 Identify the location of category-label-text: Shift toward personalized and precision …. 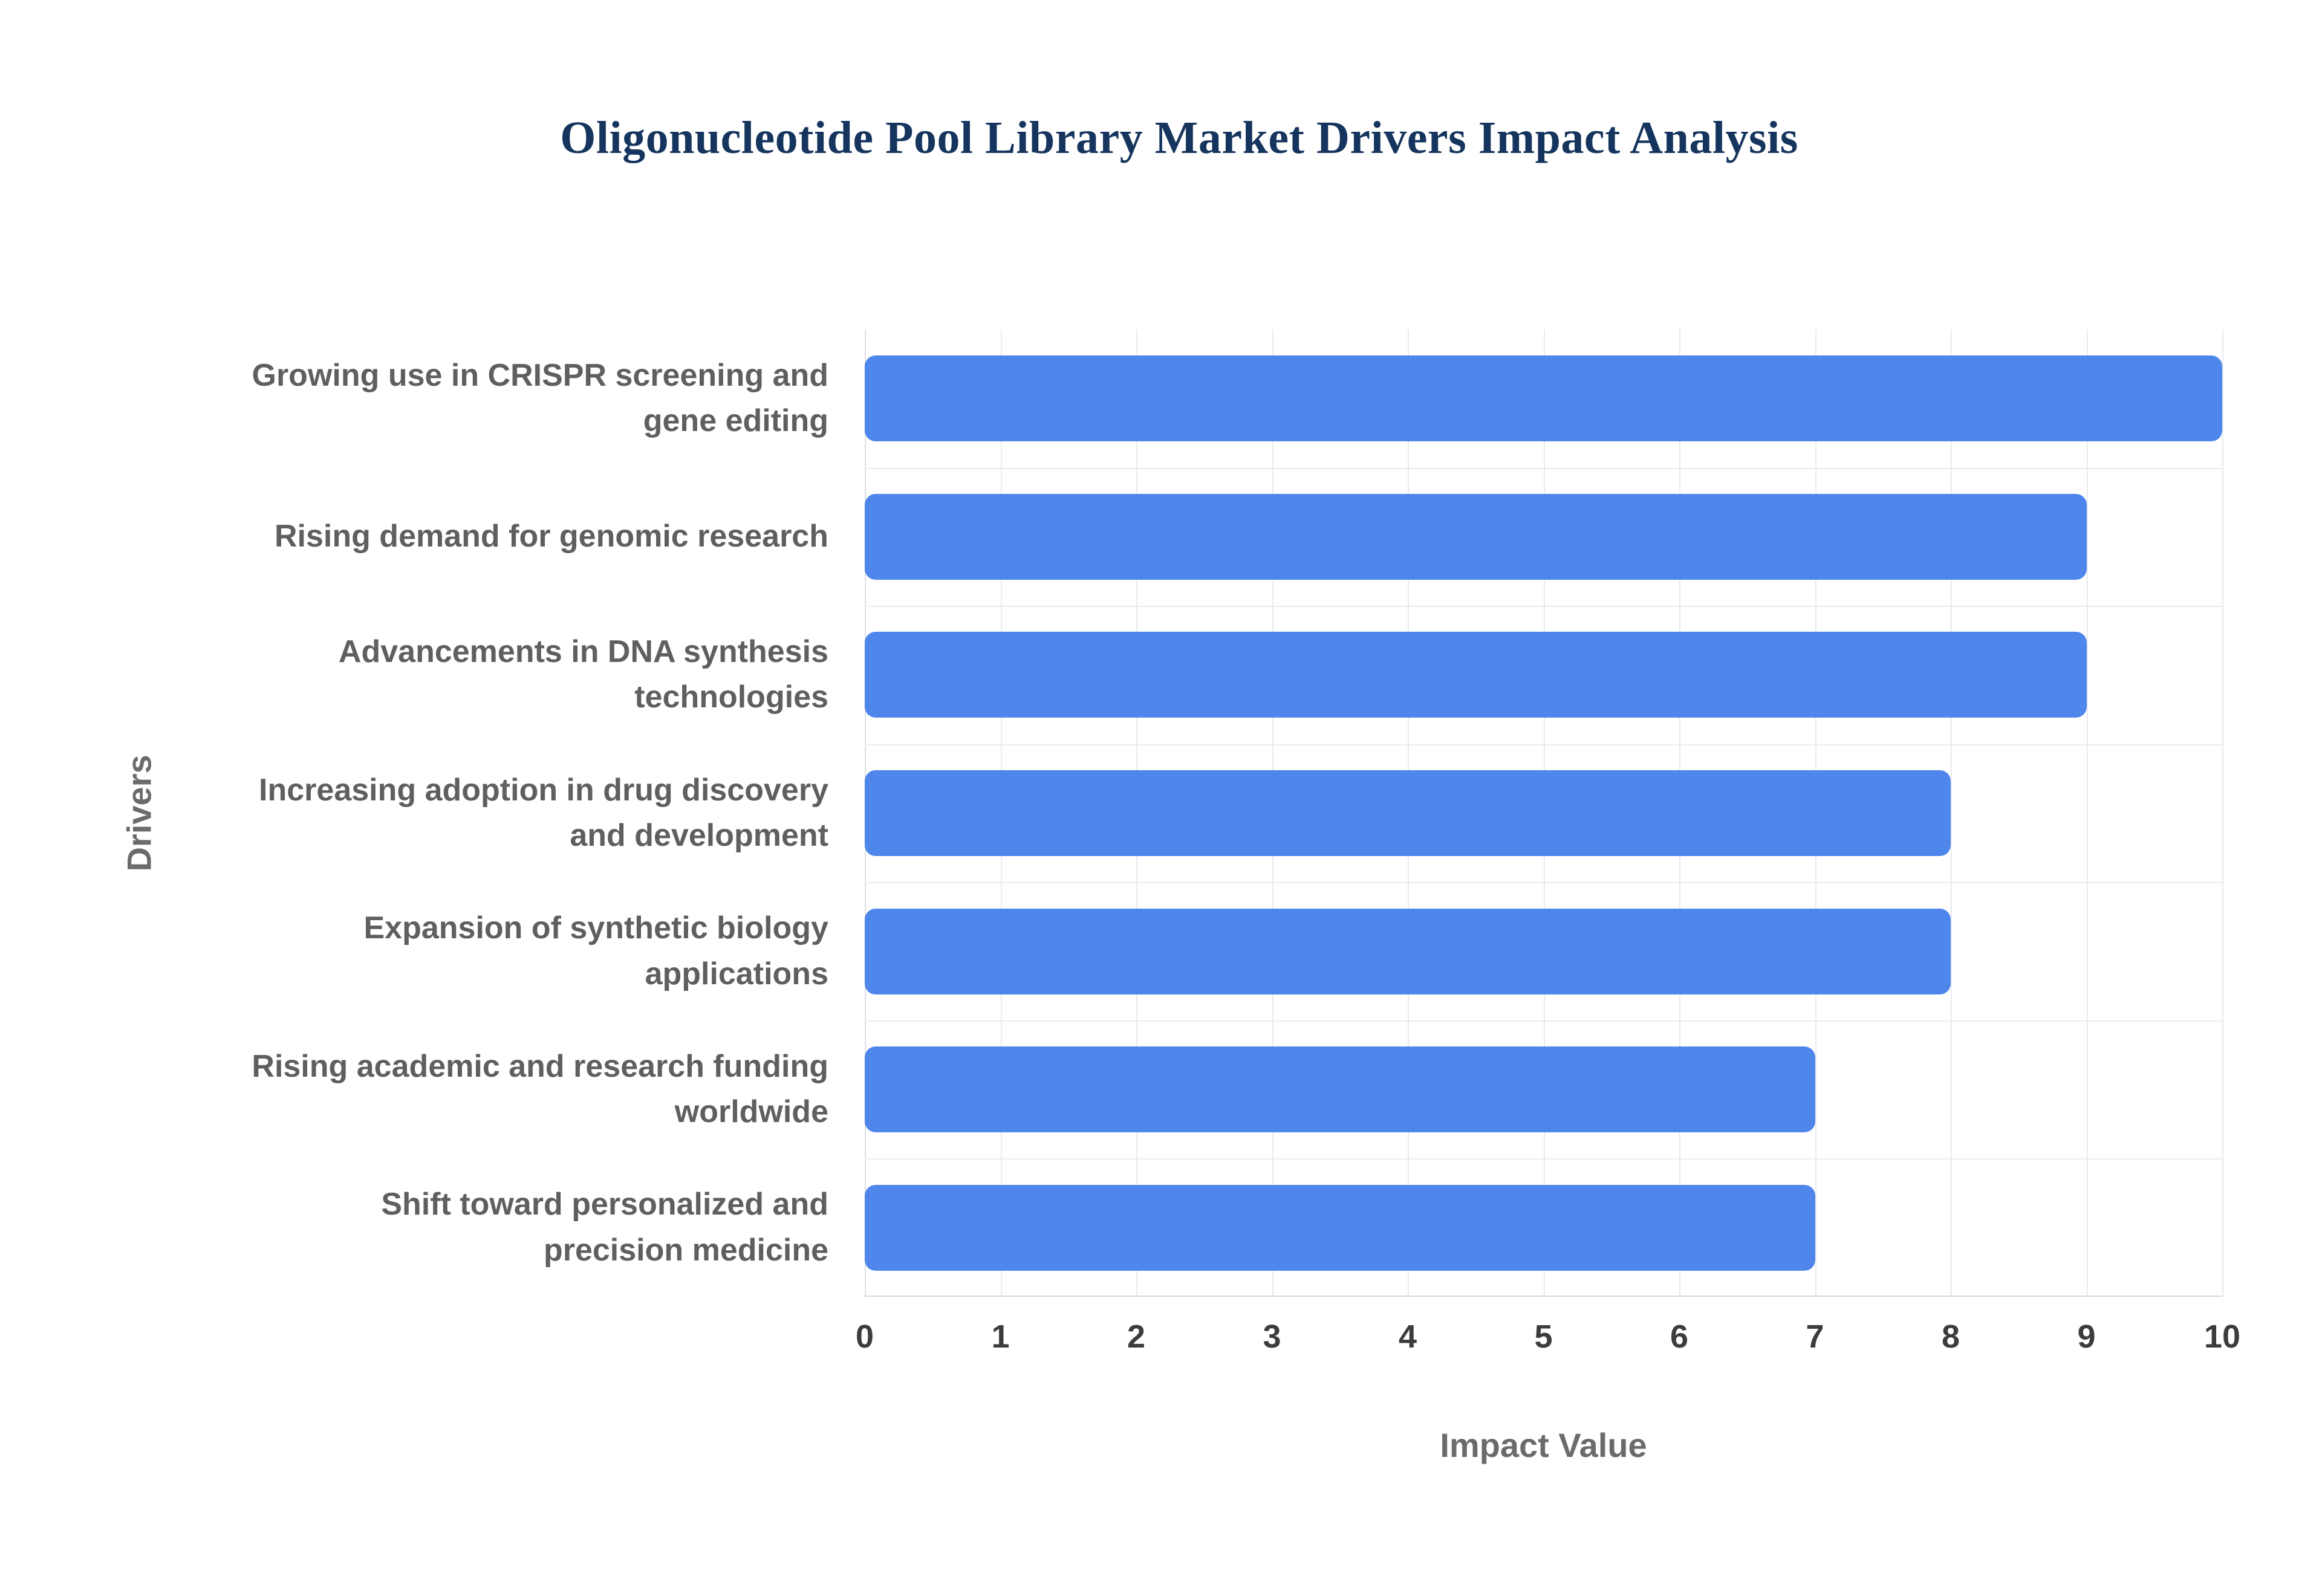
(604, 1227).